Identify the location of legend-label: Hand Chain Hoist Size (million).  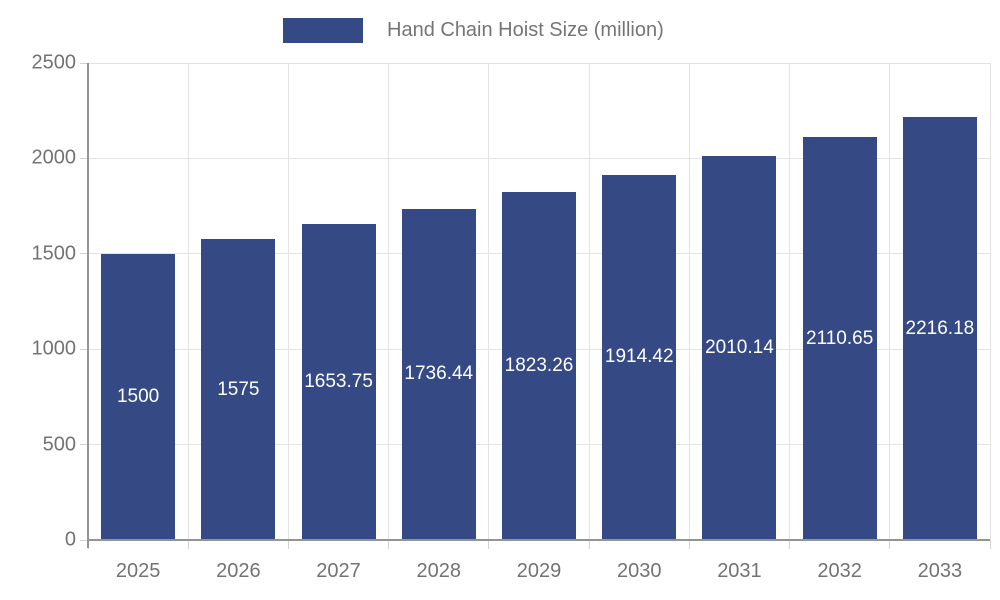
(525, 30).